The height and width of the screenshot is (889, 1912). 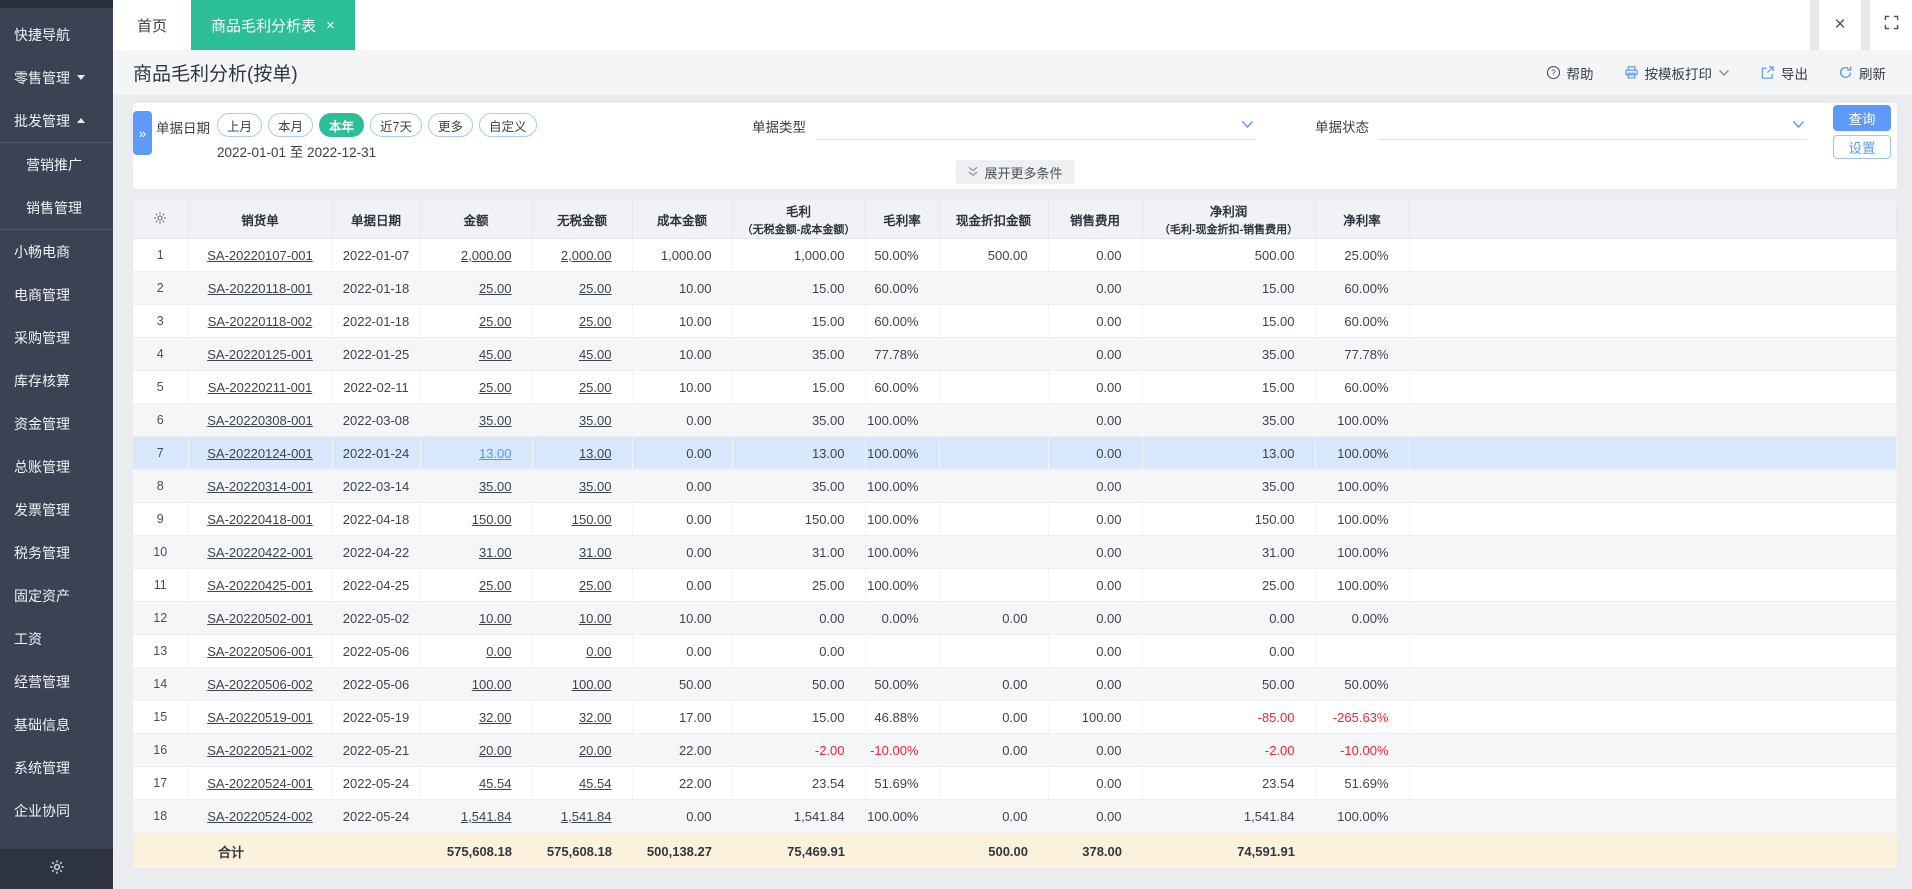 What do you see at coordinates (495, 750) in the screenshot?
I see `amount-link: 20.00` at bounding box center [495, 750].